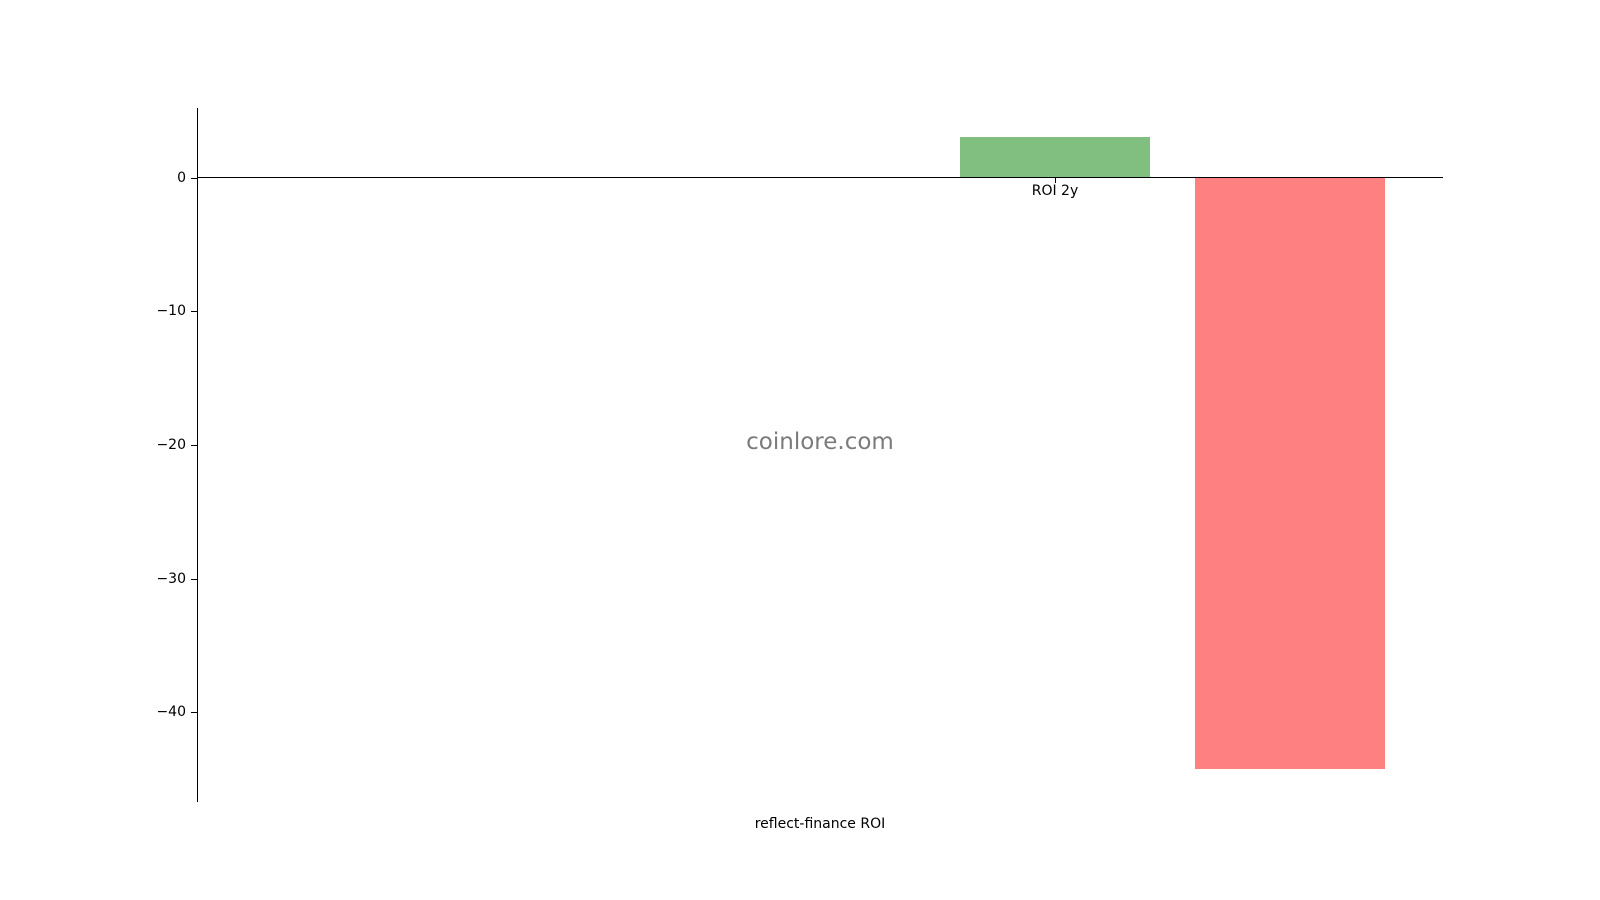 This screenshot has height=900, width=1600. I want to click on y-tick-label: 0, so click(181, 177).